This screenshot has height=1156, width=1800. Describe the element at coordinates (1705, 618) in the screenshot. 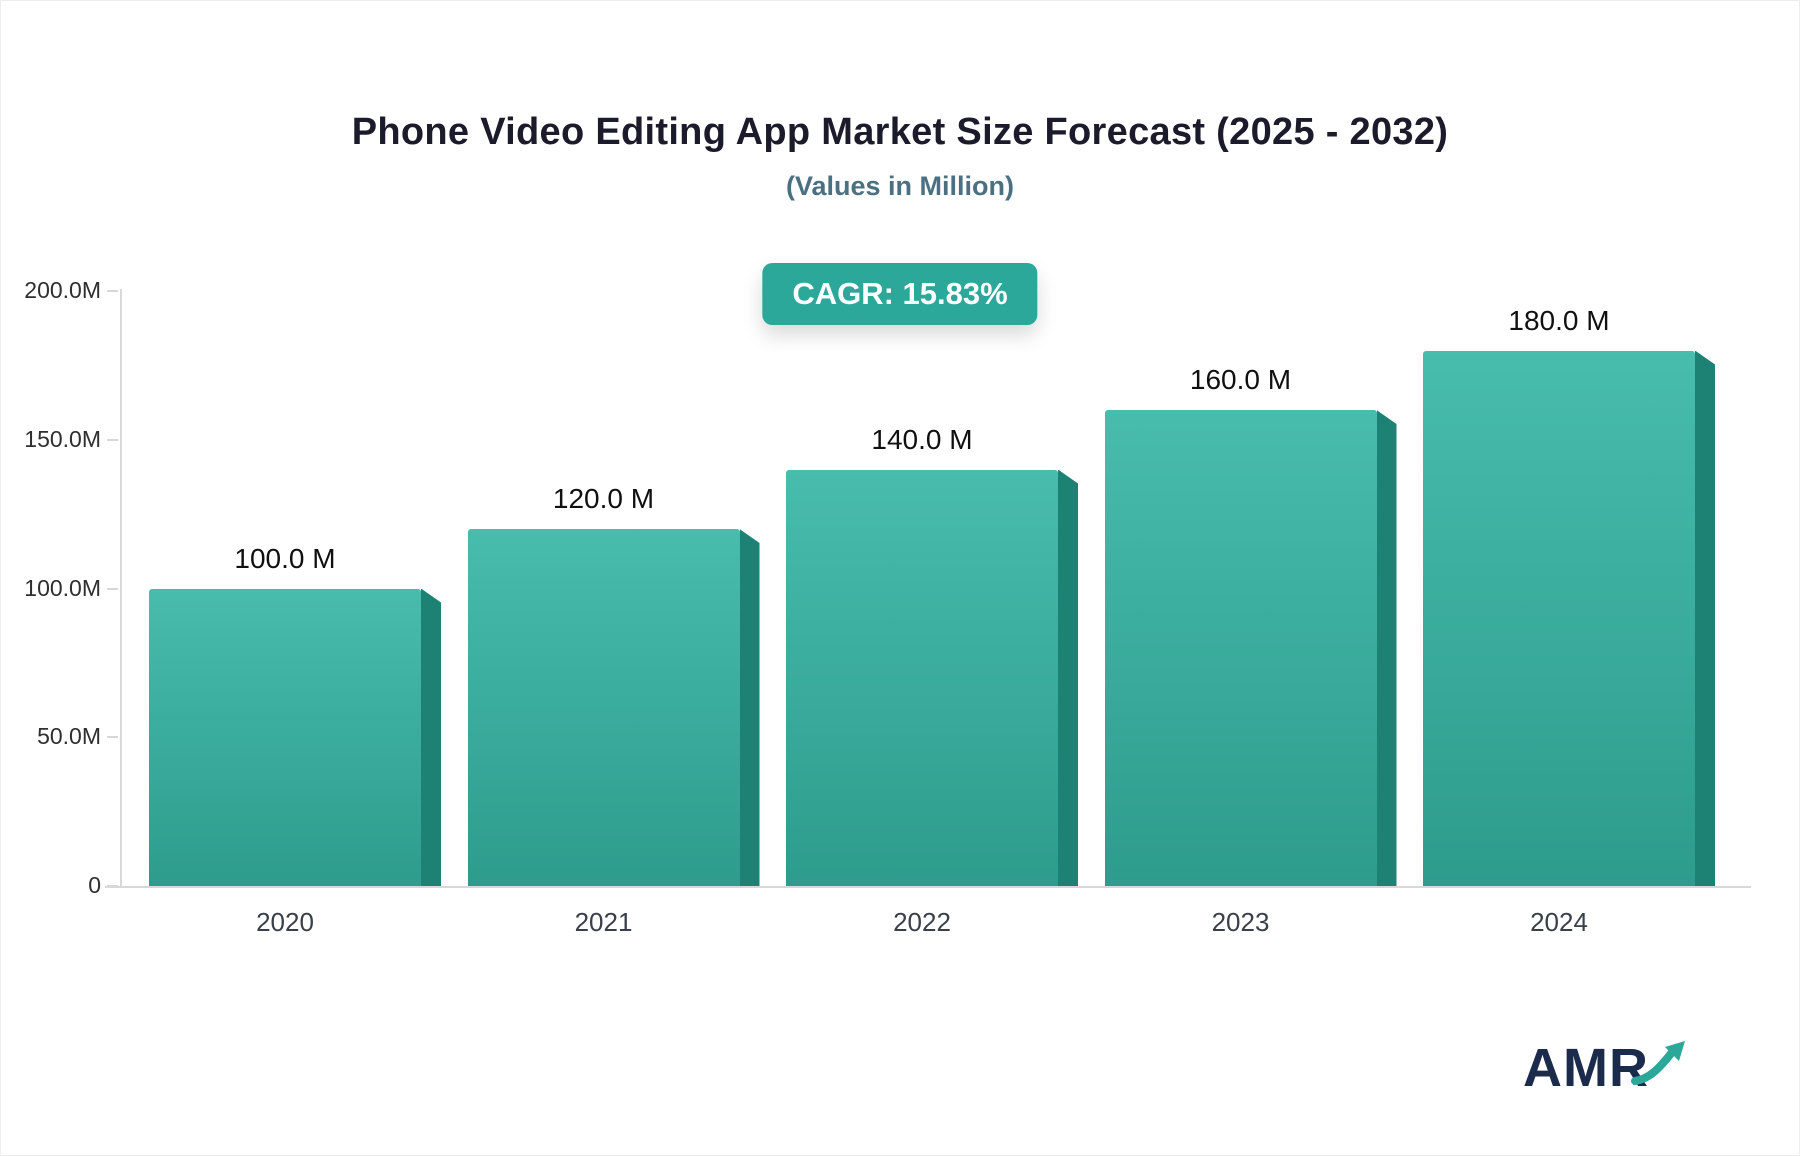

I see `bar-side-2024` at that location.